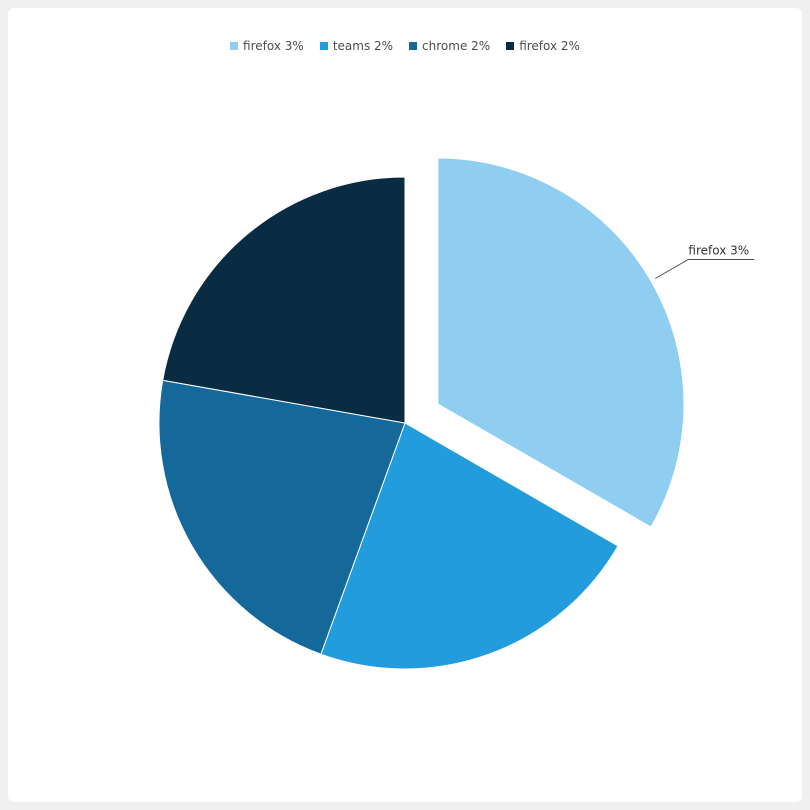  I want to click on legend-item-firefox-3: firefox 2%, so click(543, 46).